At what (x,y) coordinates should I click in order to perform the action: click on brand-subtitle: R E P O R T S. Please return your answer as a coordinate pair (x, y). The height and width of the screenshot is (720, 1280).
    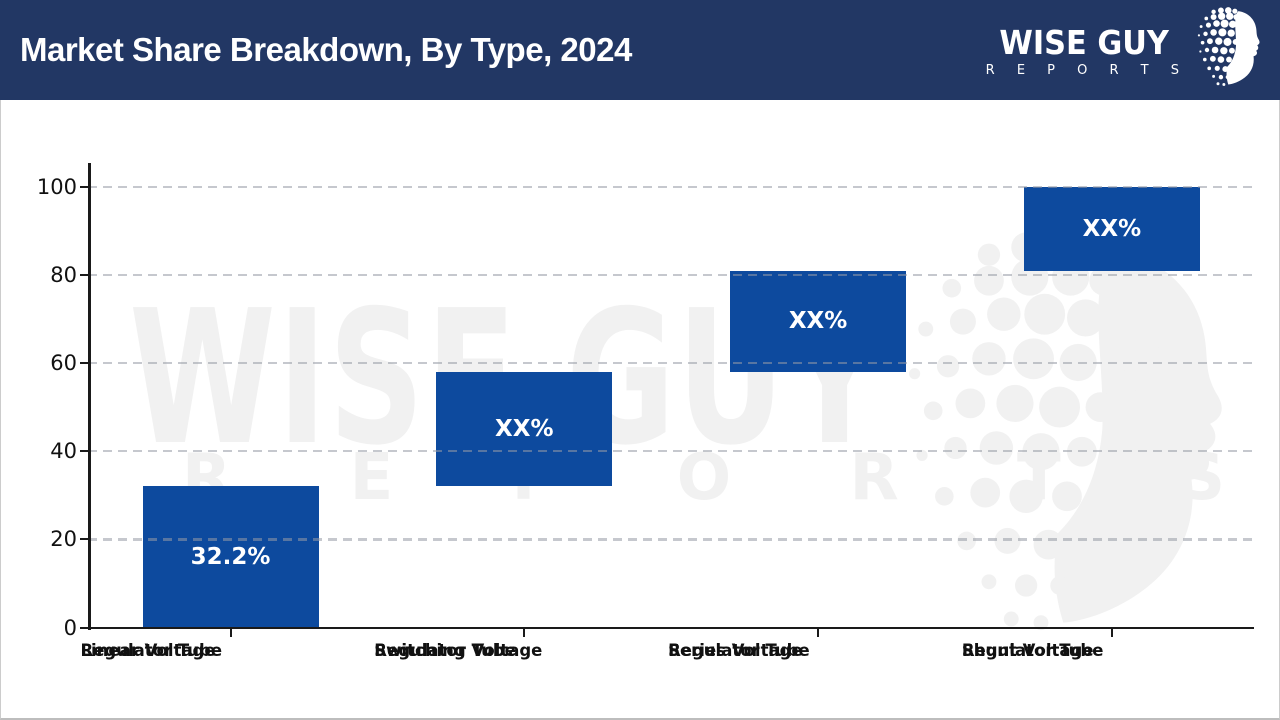
    Looking at the image, I should click on (1086, 70).